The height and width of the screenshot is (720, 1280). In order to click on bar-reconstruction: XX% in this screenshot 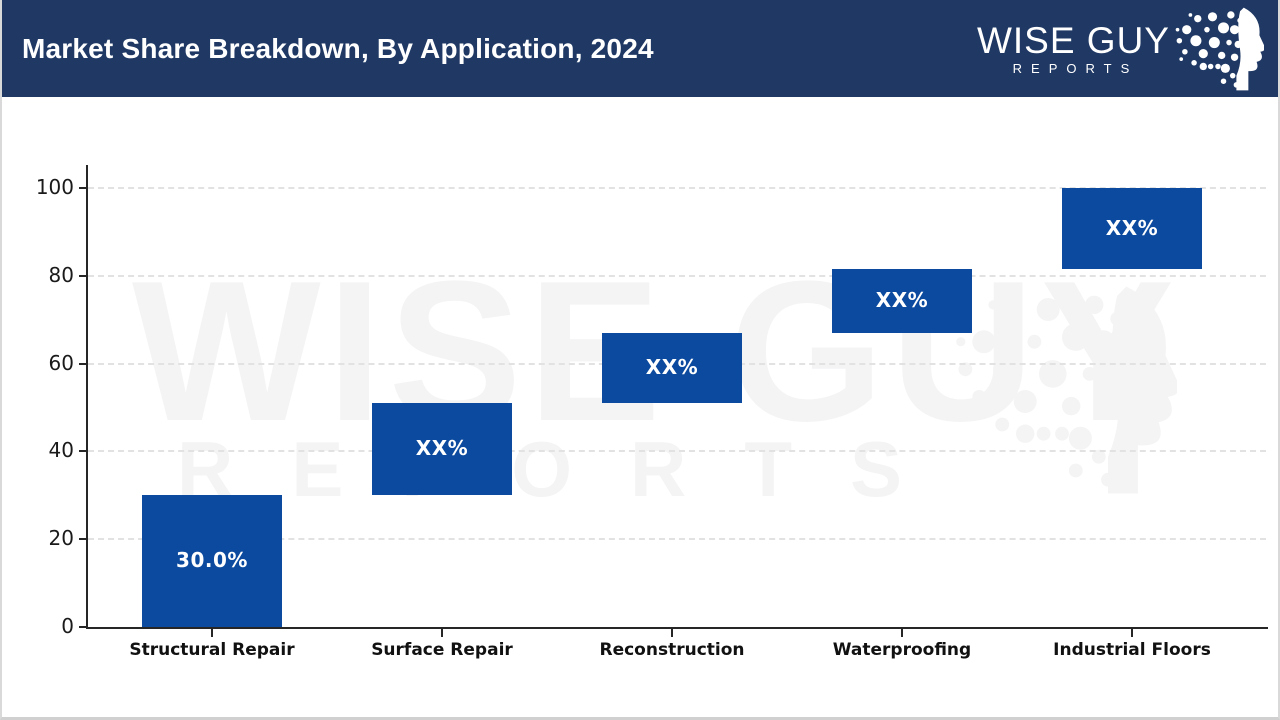, I will do `click(672, 368)`.